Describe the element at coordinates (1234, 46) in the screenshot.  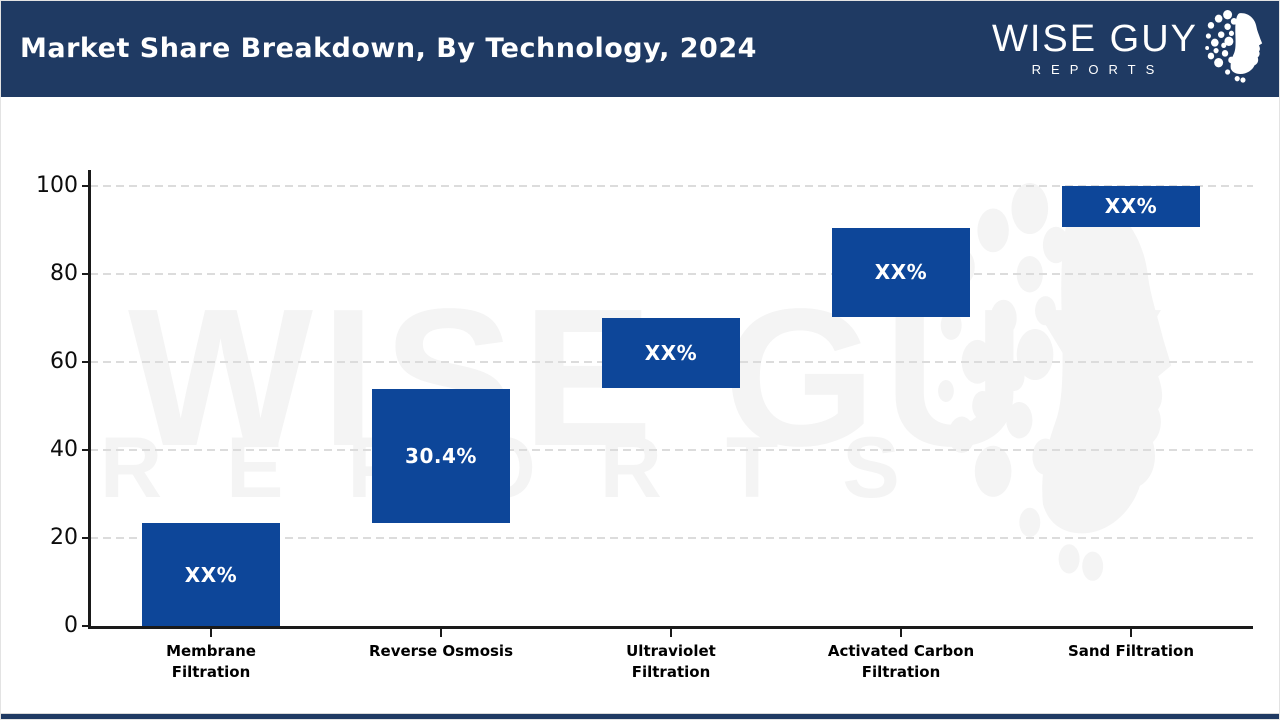
I see `logo-head-icon` at that location.